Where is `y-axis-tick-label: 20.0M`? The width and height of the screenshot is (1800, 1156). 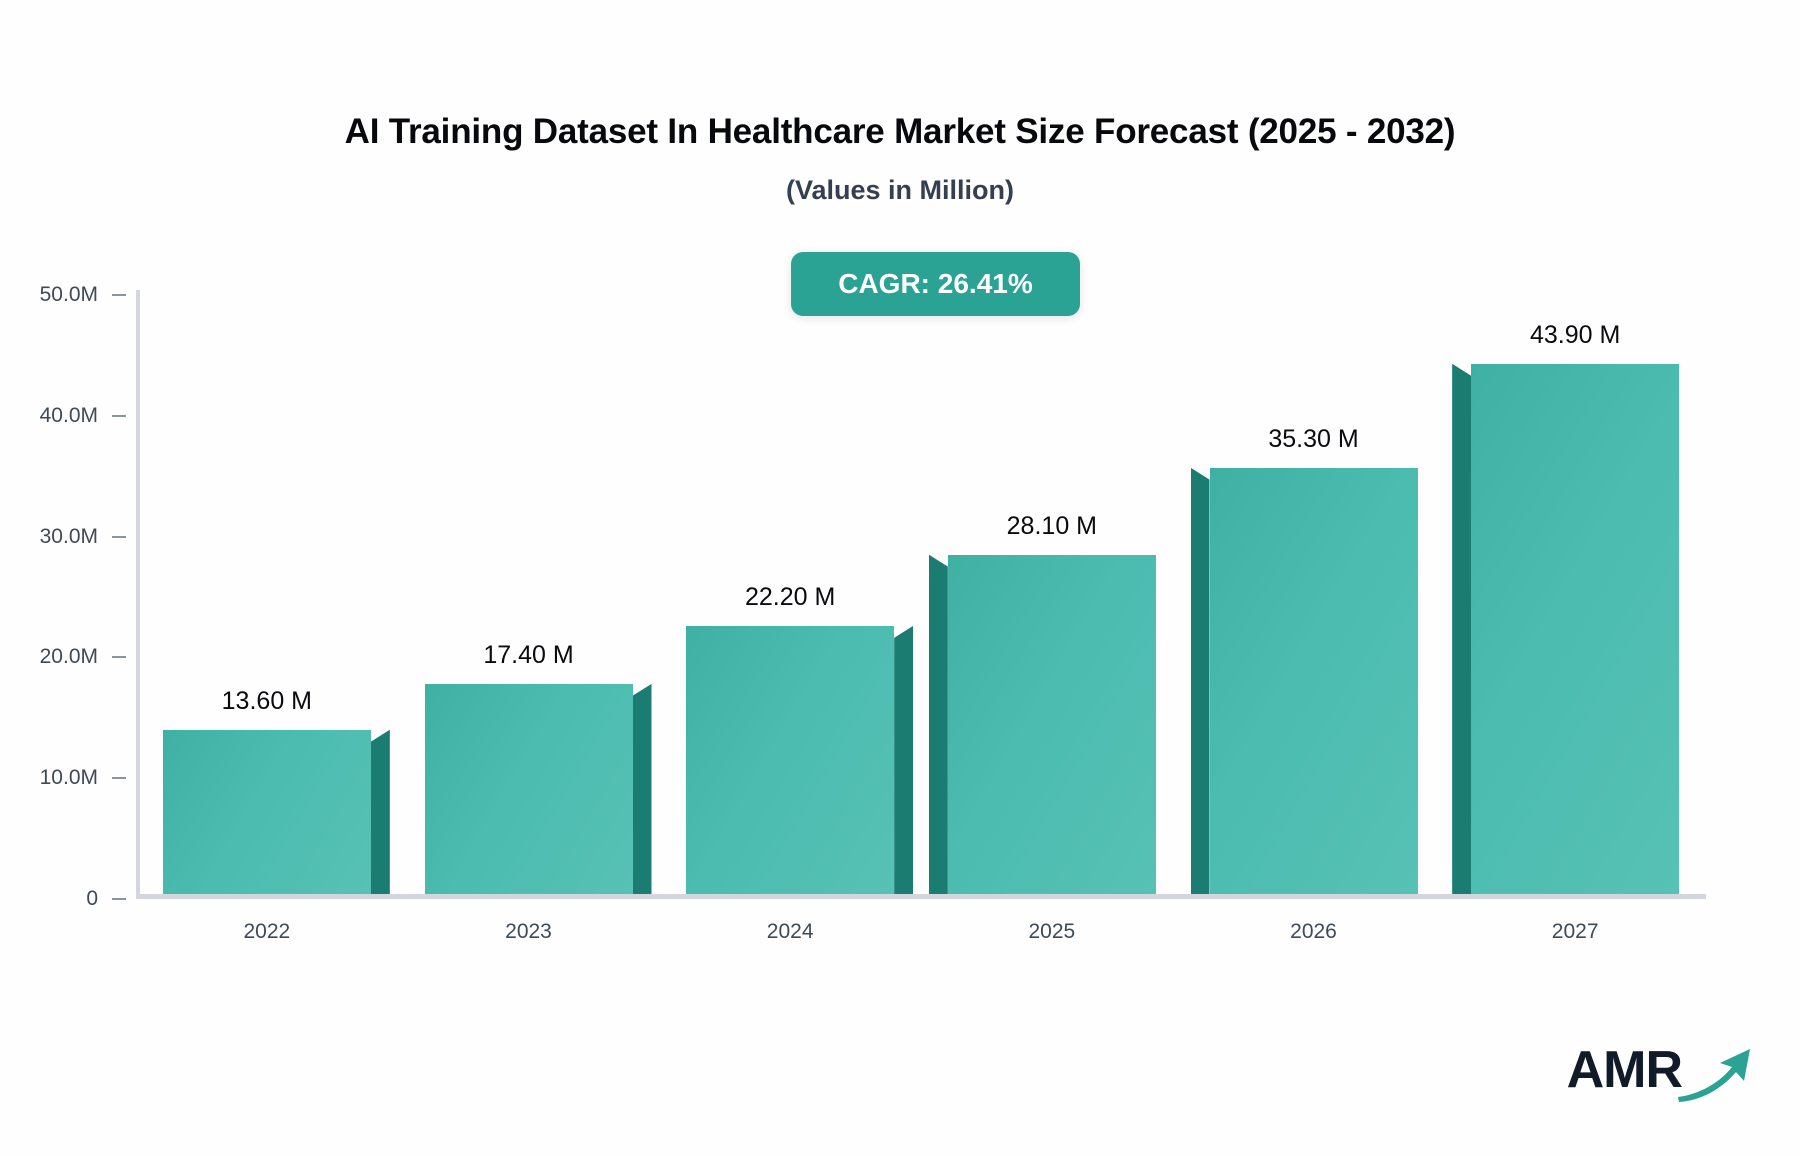
y-axis-tick-label: 20.0M is located at coordinates (68, 657).